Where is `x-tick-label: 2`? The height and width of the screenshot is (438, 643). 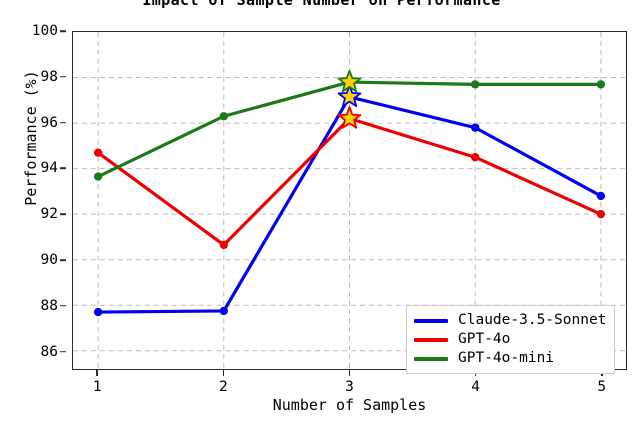 x-tick-label: 2 is located at coordinates (223, 387).